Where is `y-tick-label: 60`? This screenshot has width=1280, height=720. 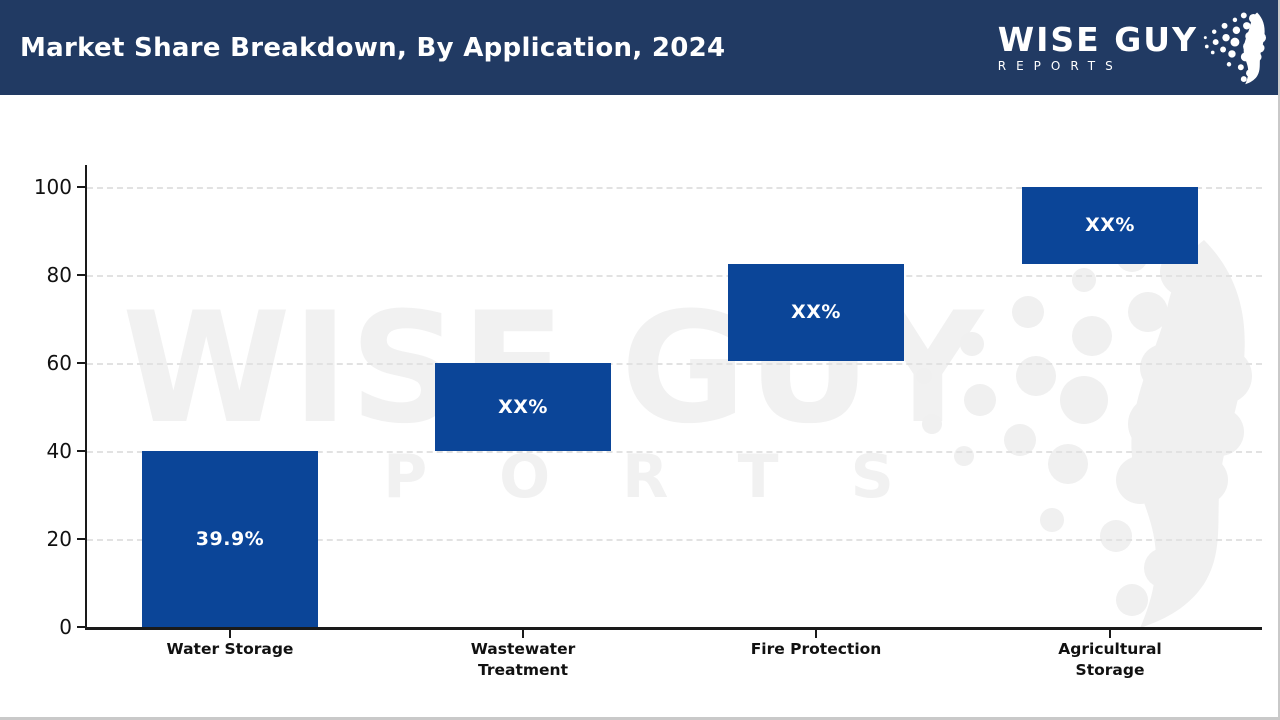 y-tick-label: 60 is located at coordinates (59, 363).